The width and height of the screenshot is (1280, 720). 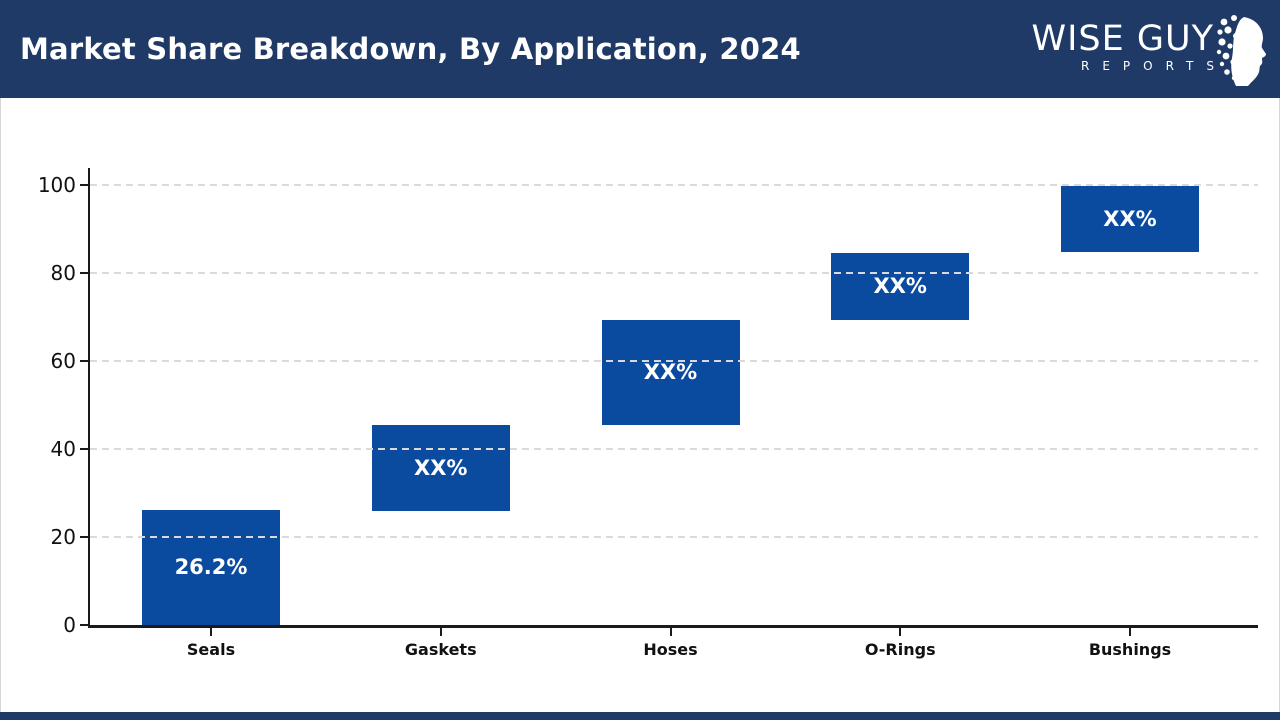 What do you see at coordinates (1153, 66) in the screenshot?
I see `logo-reports-text: REPORTS` at bounding box center [1153, 66].